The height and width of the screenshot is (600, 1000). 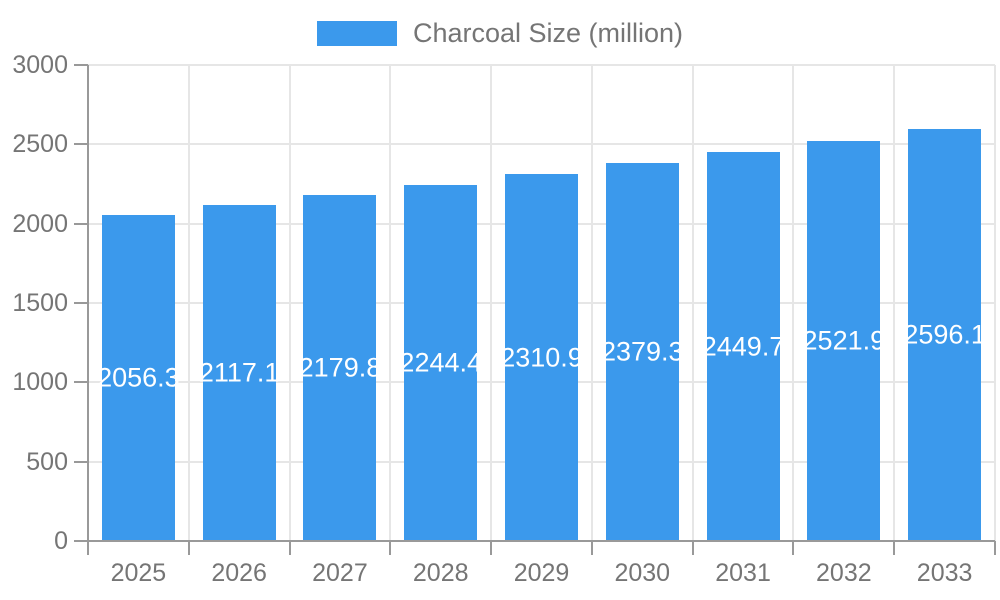 I want to click on x-axis-tick-label: 2028, so click(x=440, y=573).